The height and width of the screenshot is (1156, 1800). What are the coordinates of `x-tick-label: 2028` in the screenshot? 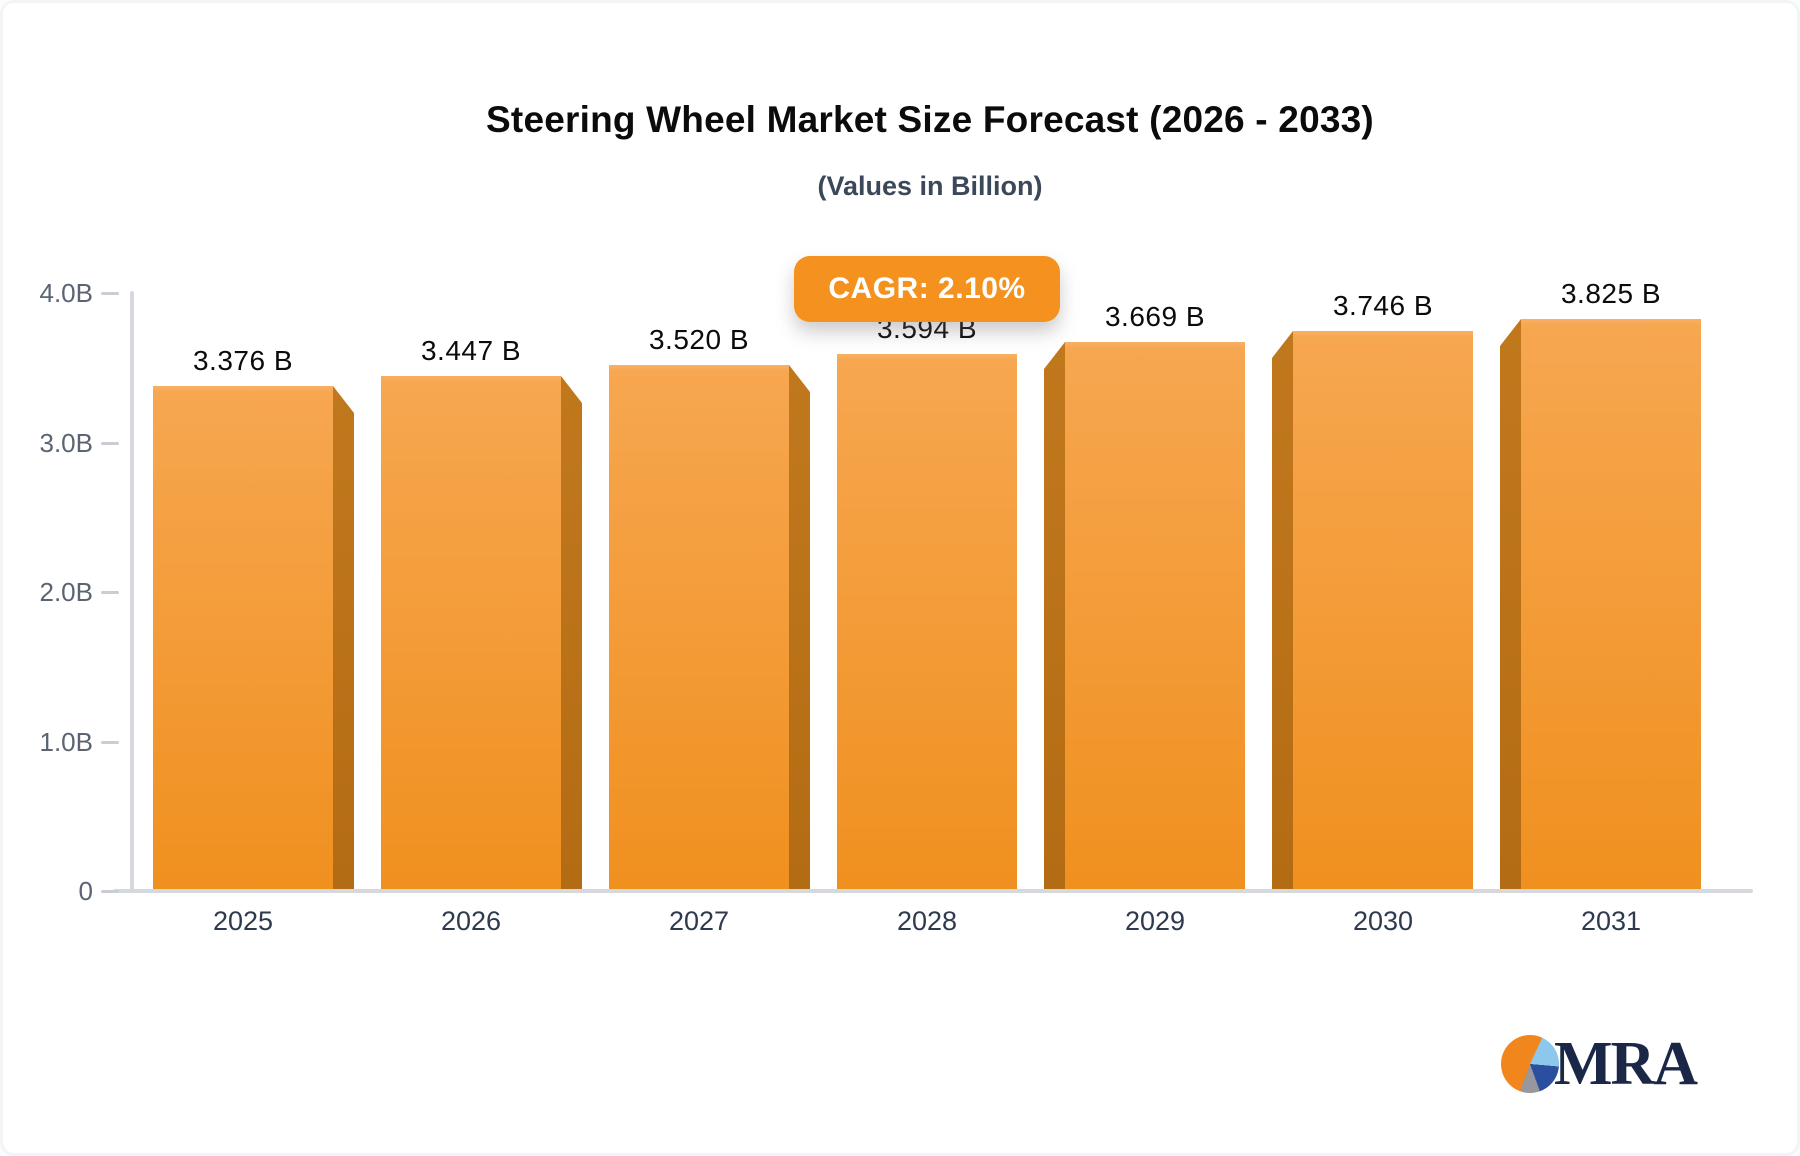 It's located at (927, 921).